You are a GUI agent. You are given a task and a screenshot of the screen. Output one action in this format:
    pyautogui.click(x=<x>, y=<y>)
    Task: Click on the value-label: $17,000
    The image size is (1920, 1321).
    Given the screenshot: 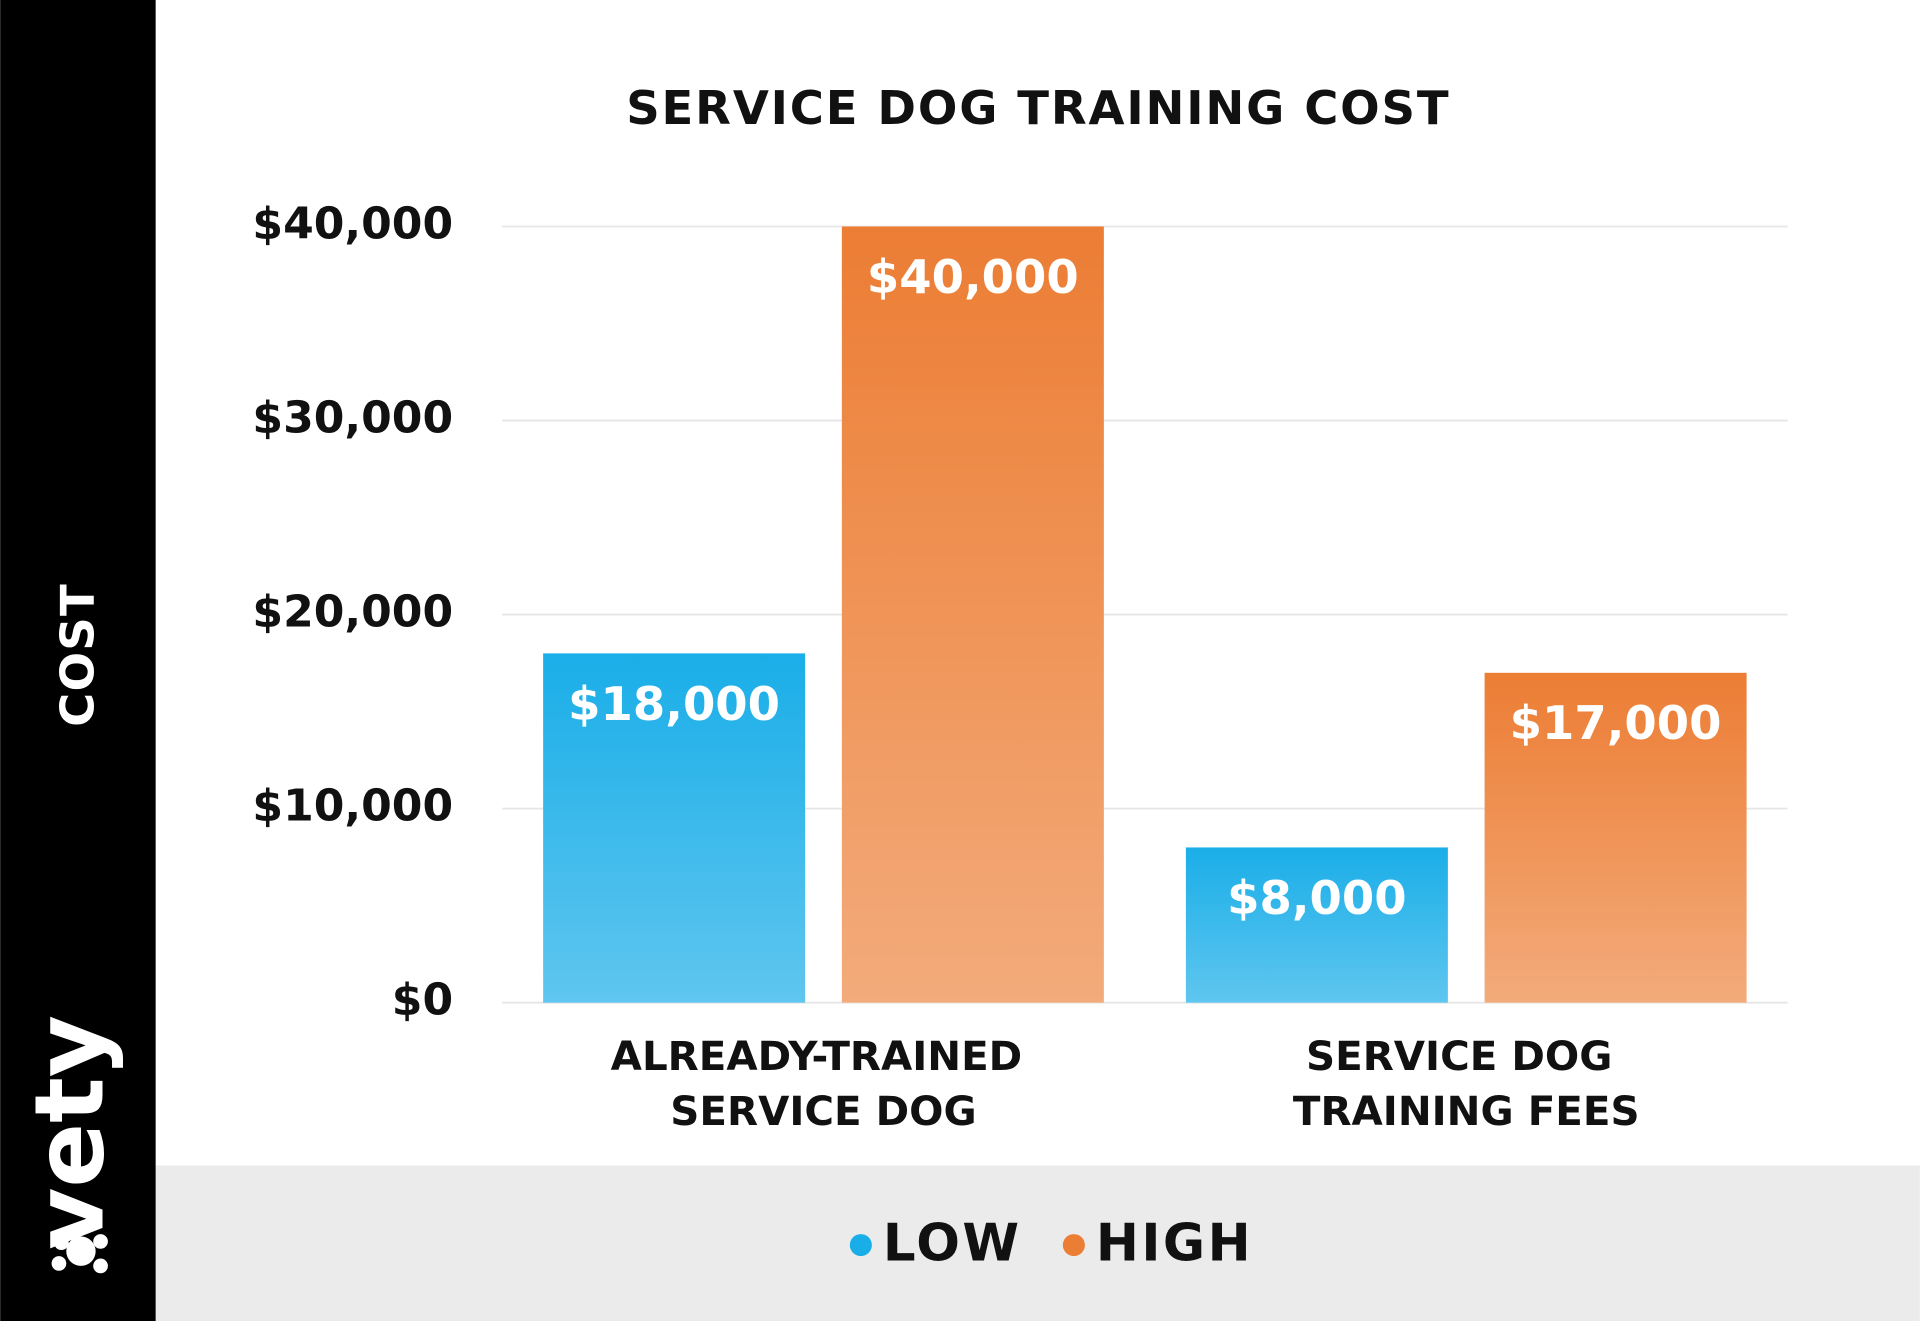 What is the action you would take?
    pyautogui.click(x=1616, y=723)
    